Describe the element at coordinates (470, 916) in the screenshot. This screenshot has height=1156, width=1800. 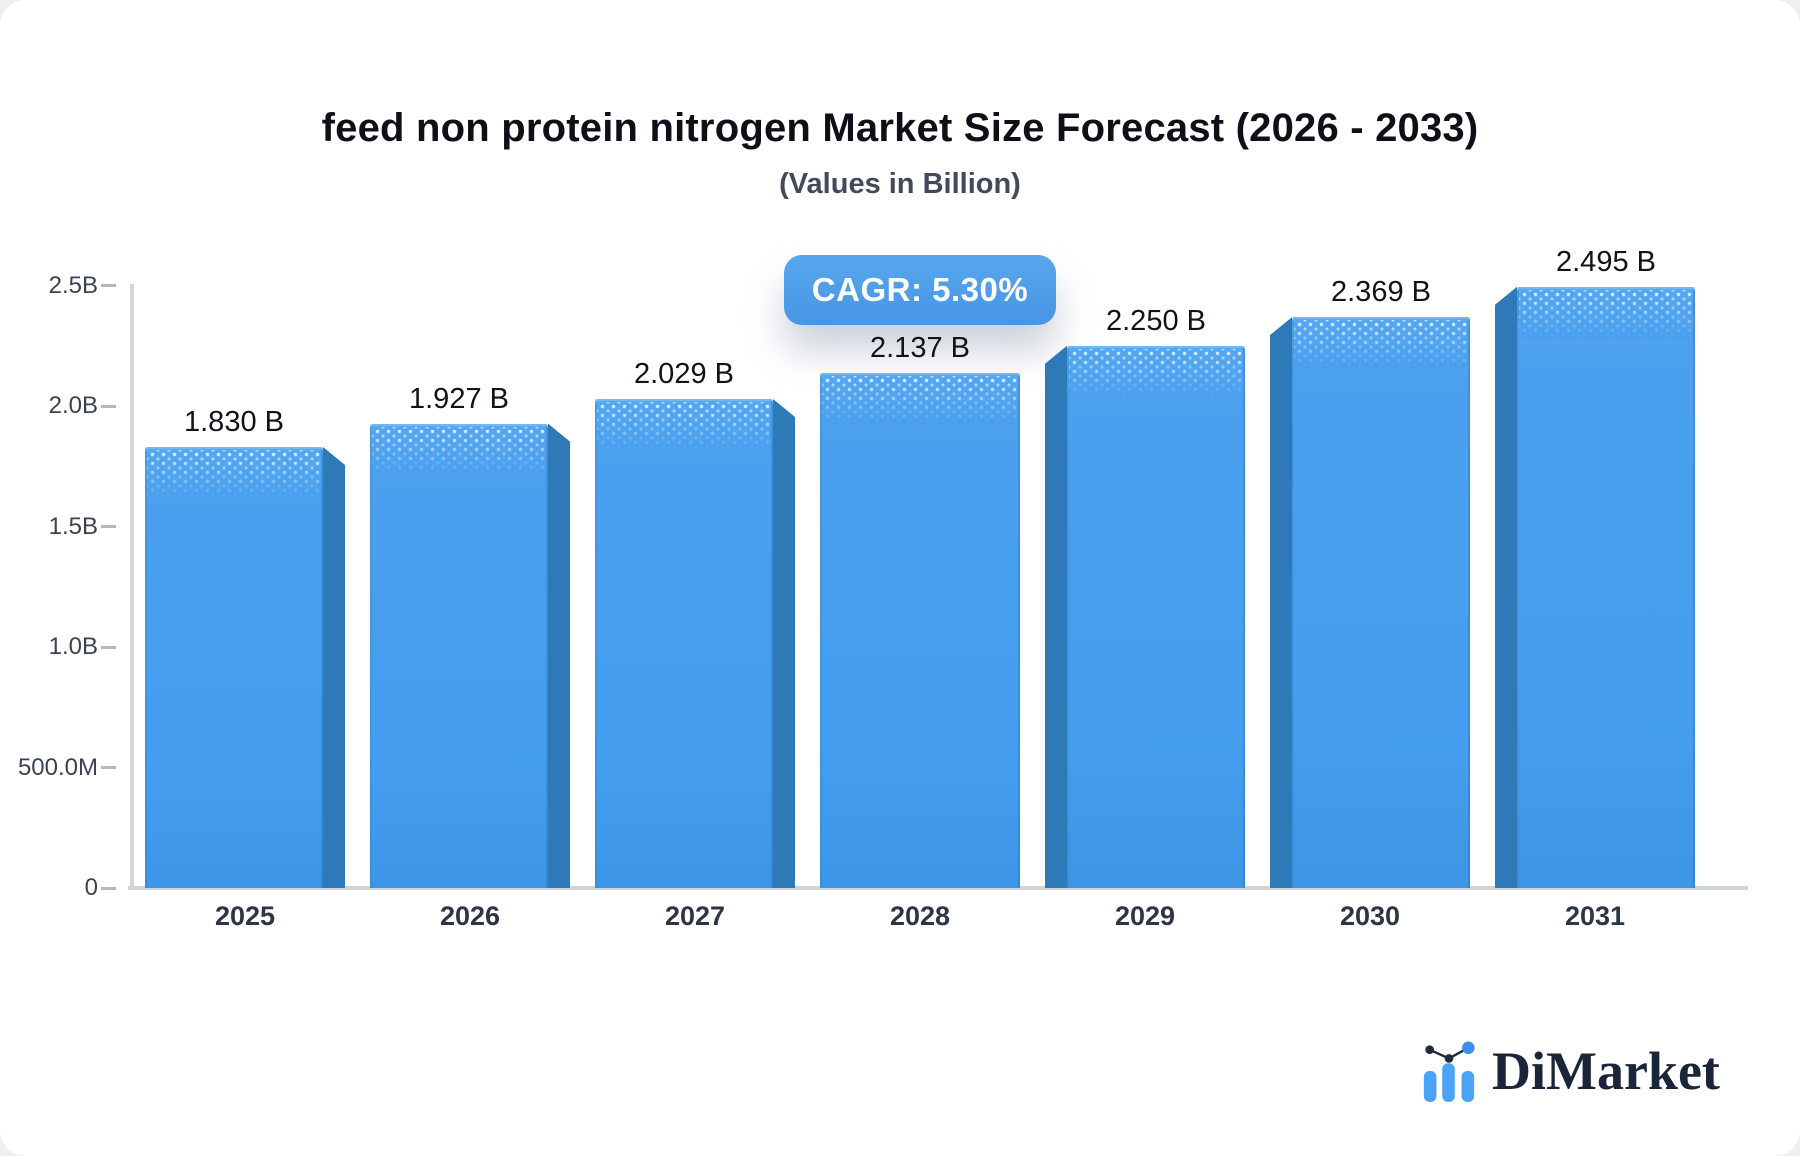
I see `x-axis-label-2026: 2026` at that location.